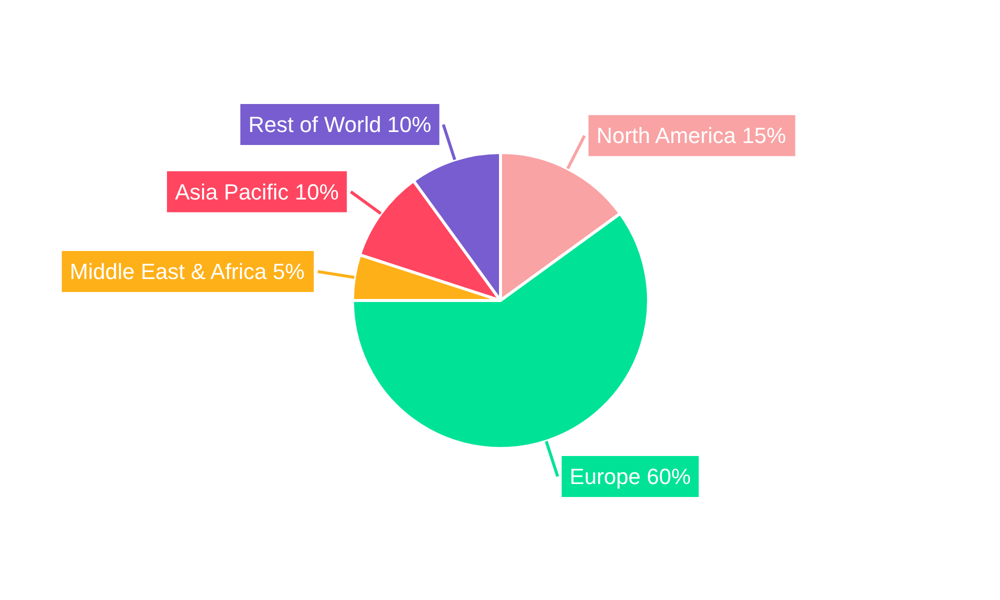  What do you see at coordinates (340, 125) in the screenshot?
I see `slice-label: Rest of World 10%` at bounding box center [340, 125].